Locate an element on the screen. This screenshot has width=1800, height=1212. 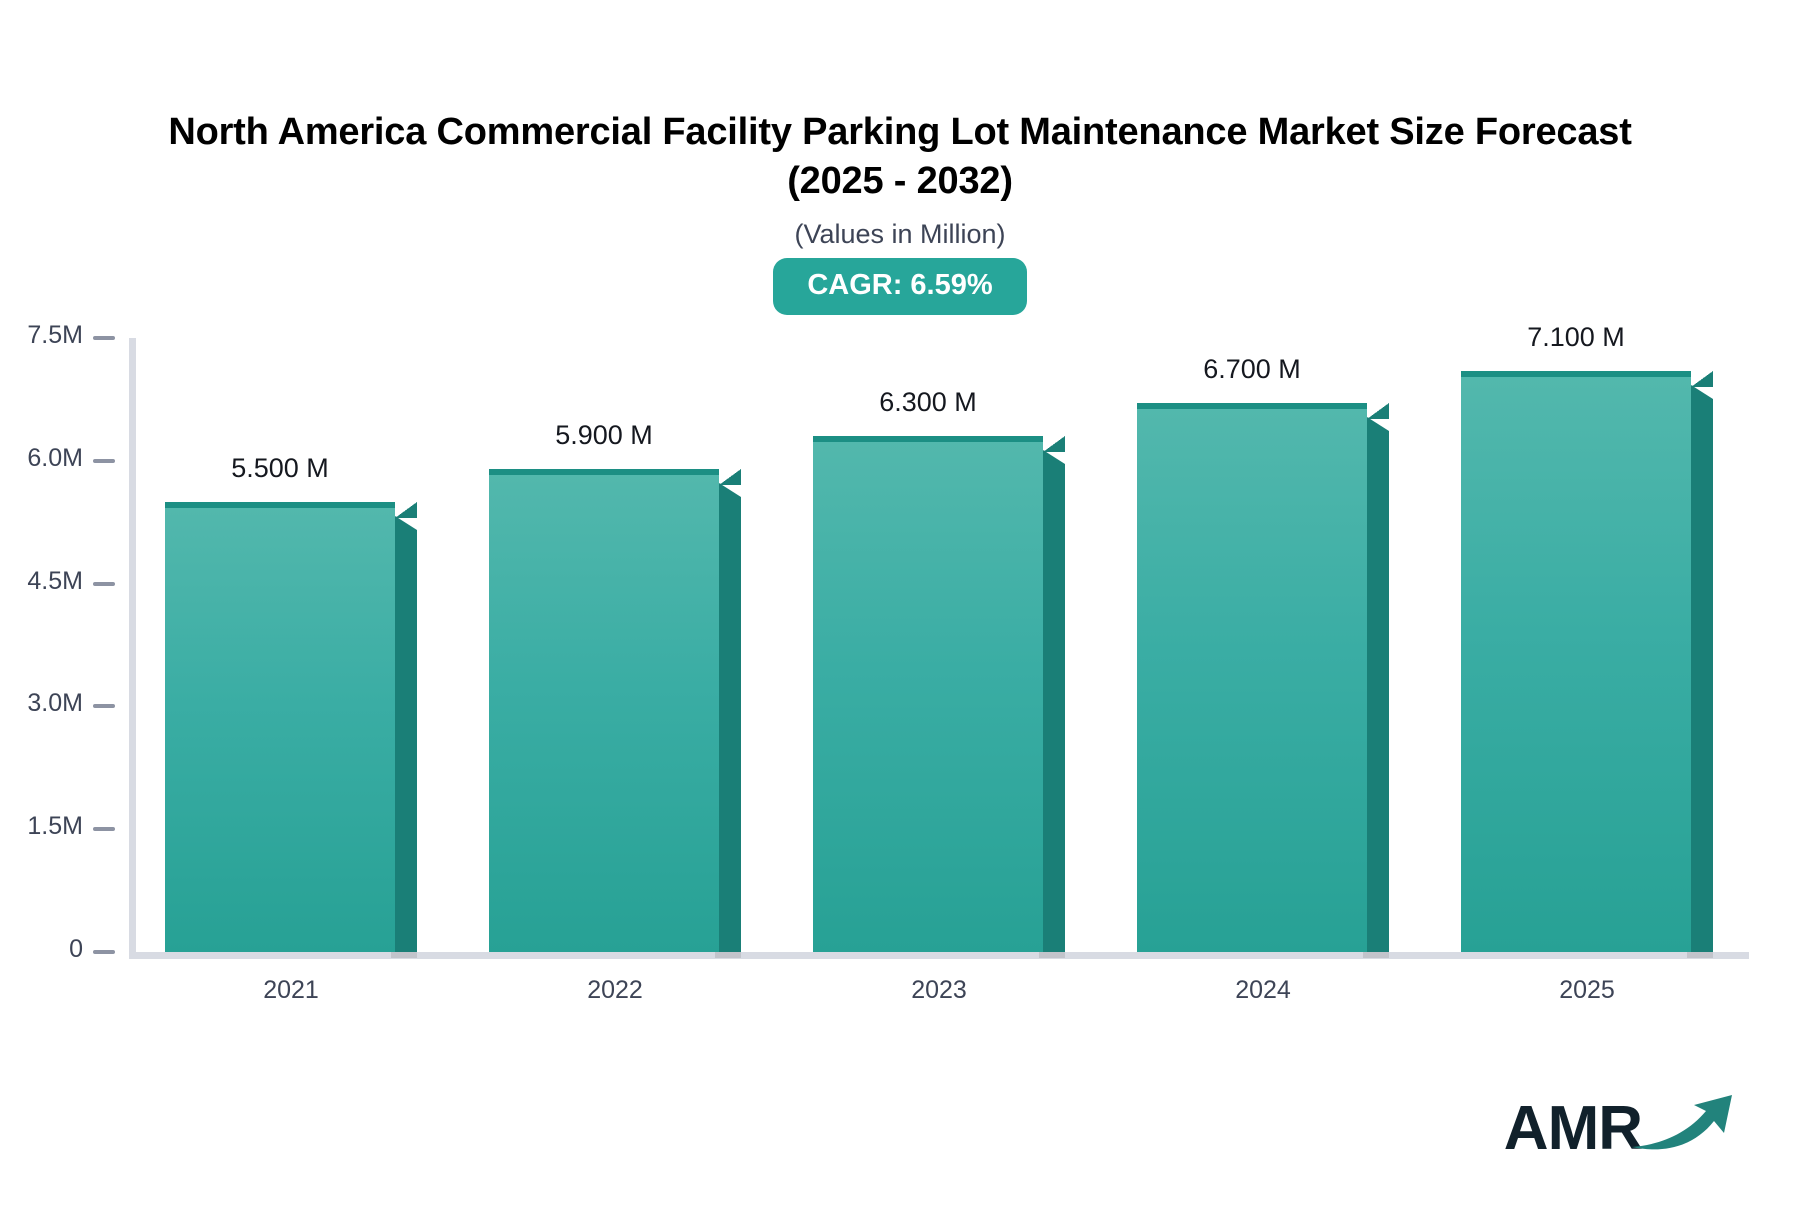
bar-value-label: 5.500 M is located at coordinates (280, 468).